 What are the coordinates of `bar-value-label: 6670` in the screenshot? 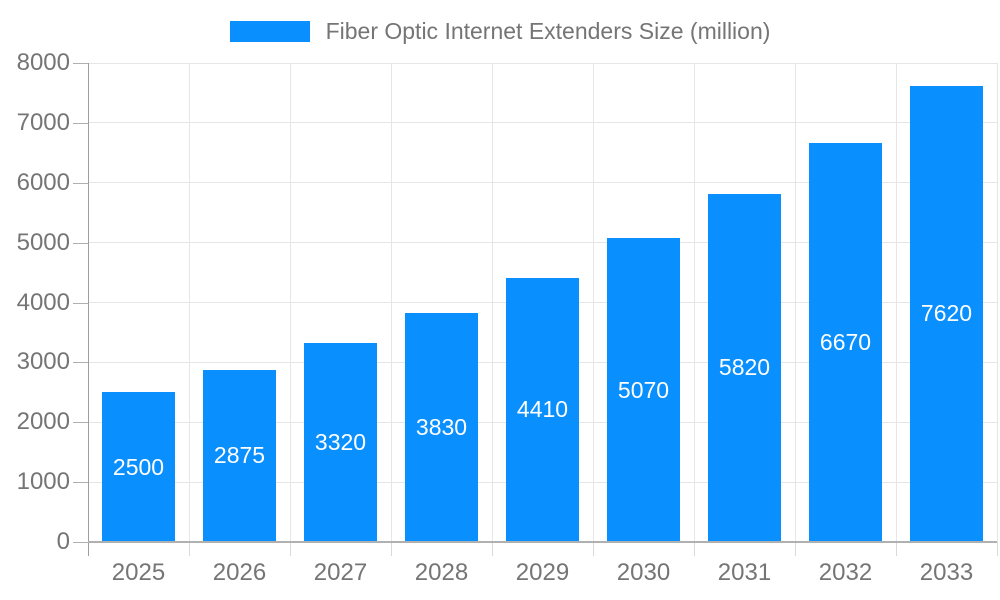 It's located at (845, 341).